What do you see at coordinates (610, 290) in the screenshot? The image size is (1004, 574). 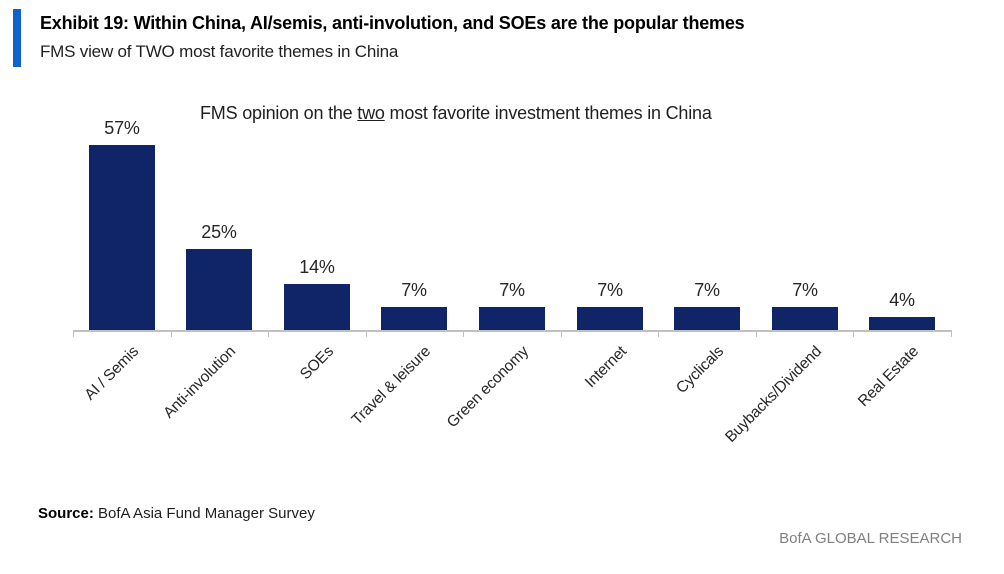 I see `value-label-internet: 7%` at bounding box center [610, 290].